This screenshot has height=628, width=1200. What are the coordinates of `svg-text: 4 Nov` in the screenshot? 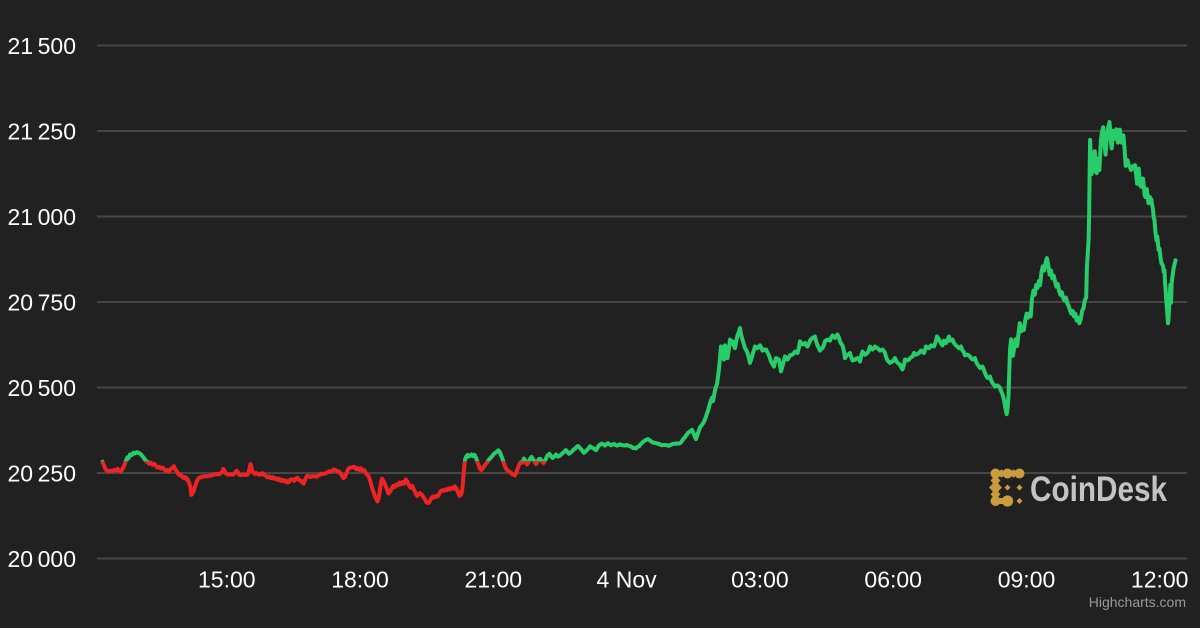 It's located at (627, 580).